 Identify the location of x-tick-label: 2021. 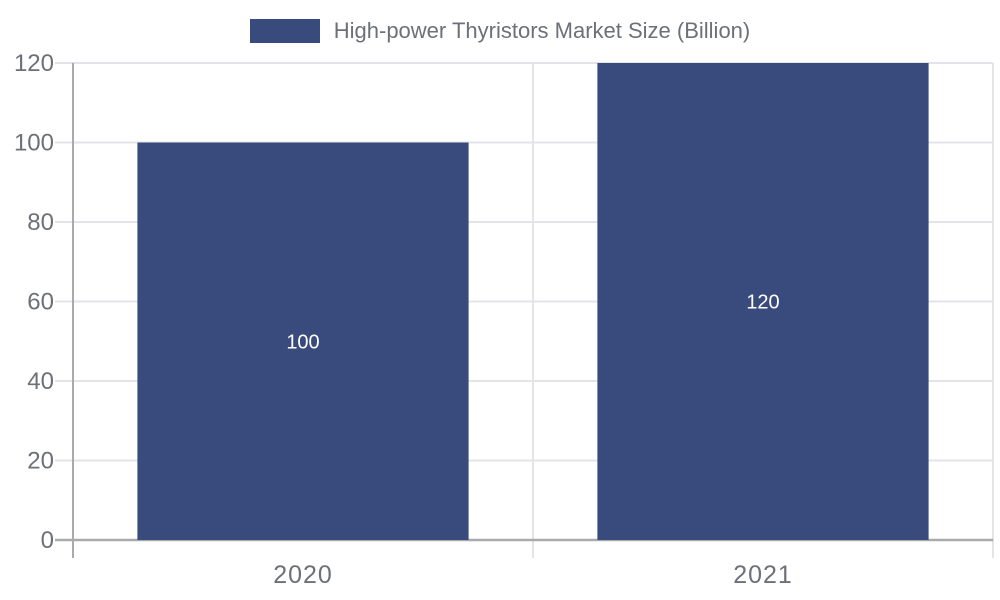
(763, 575).